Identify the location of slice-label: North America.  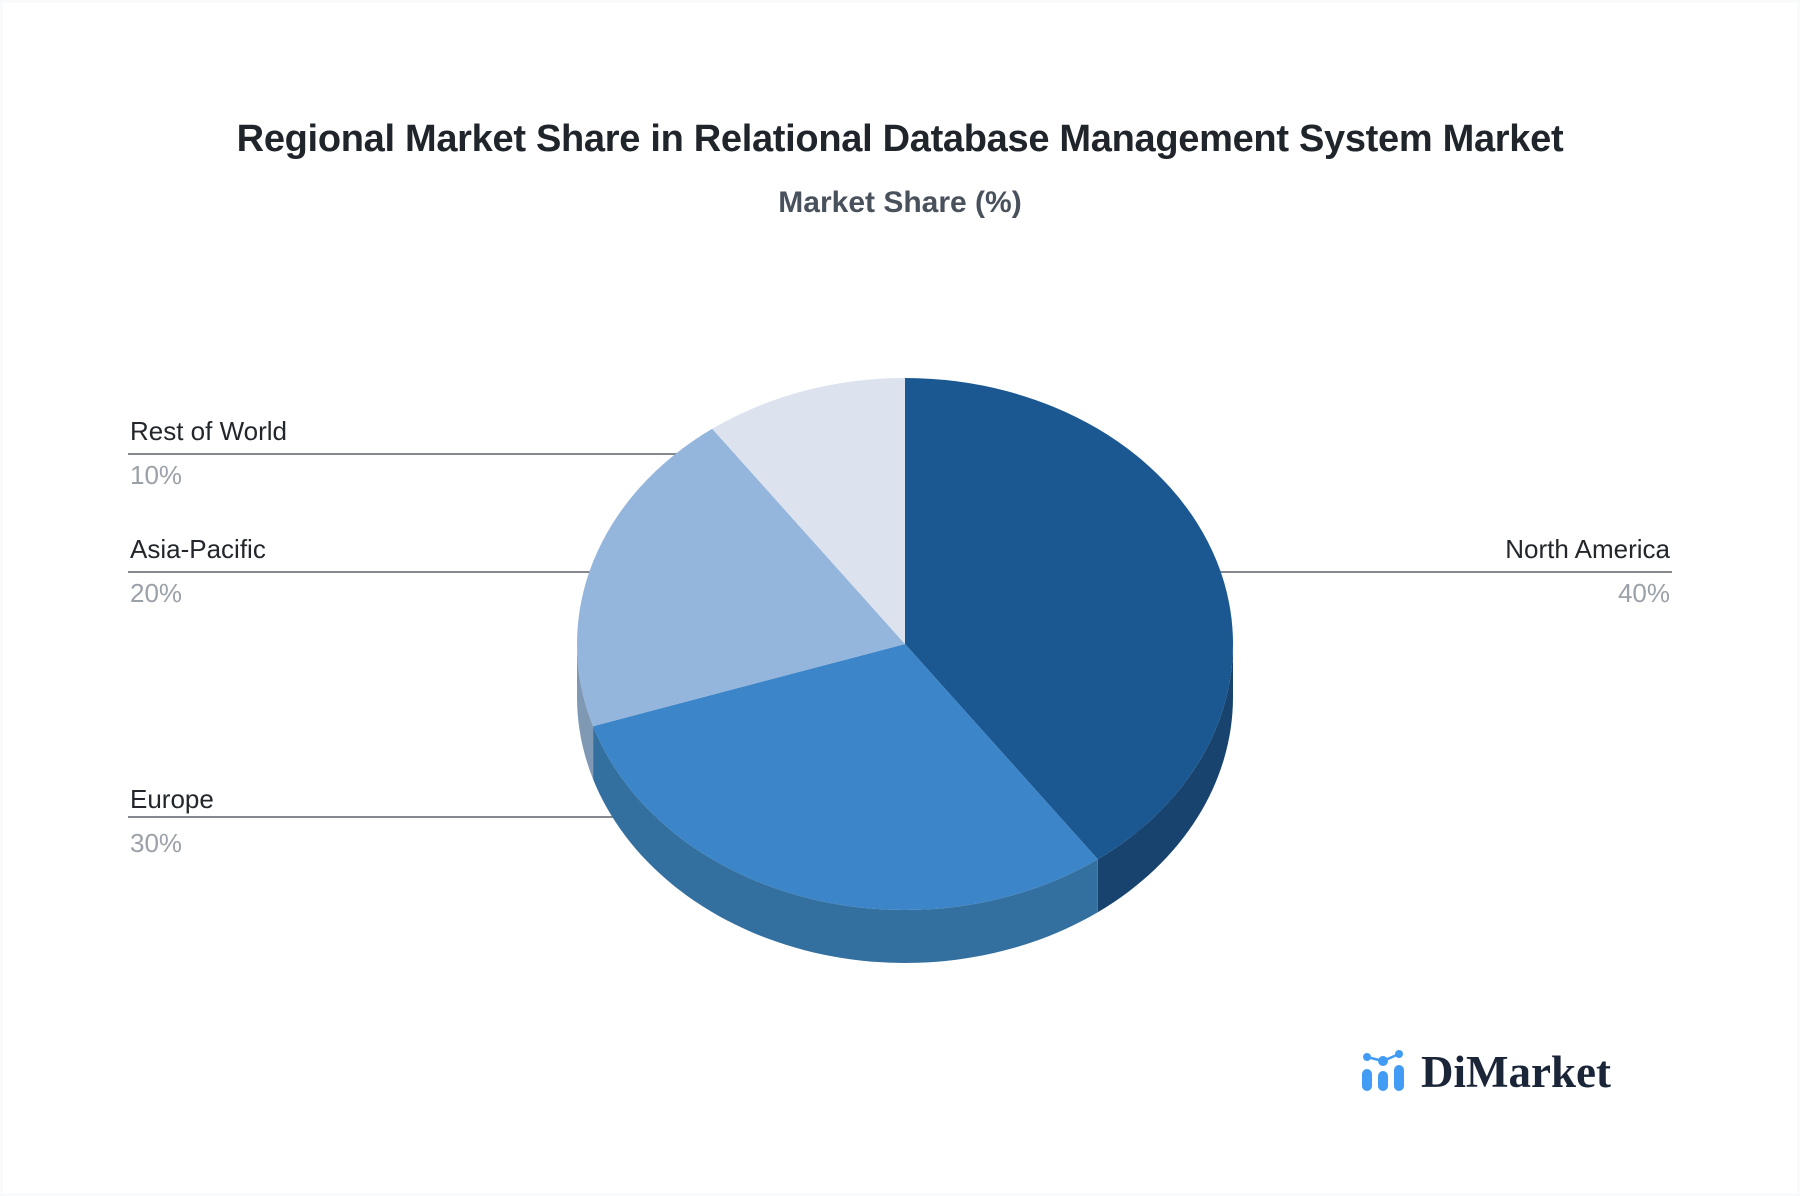
(1587, 549).